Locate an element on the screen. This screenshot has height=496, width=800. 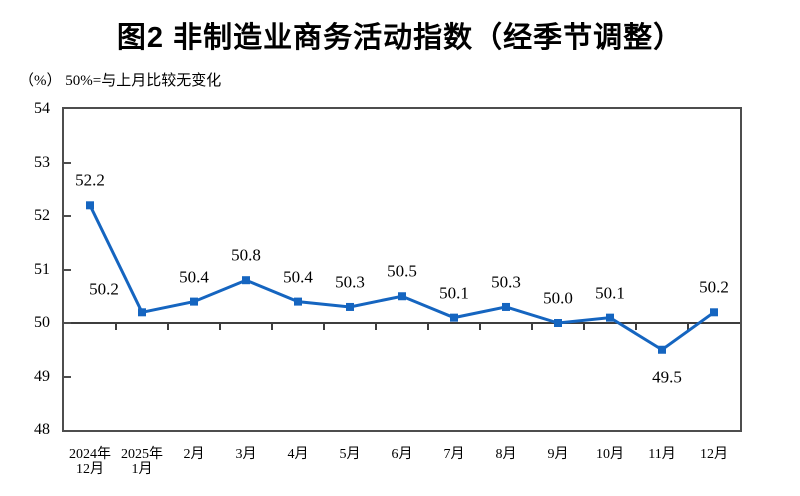
x-tick-label: 6月 is located at coordinates (402, 454).